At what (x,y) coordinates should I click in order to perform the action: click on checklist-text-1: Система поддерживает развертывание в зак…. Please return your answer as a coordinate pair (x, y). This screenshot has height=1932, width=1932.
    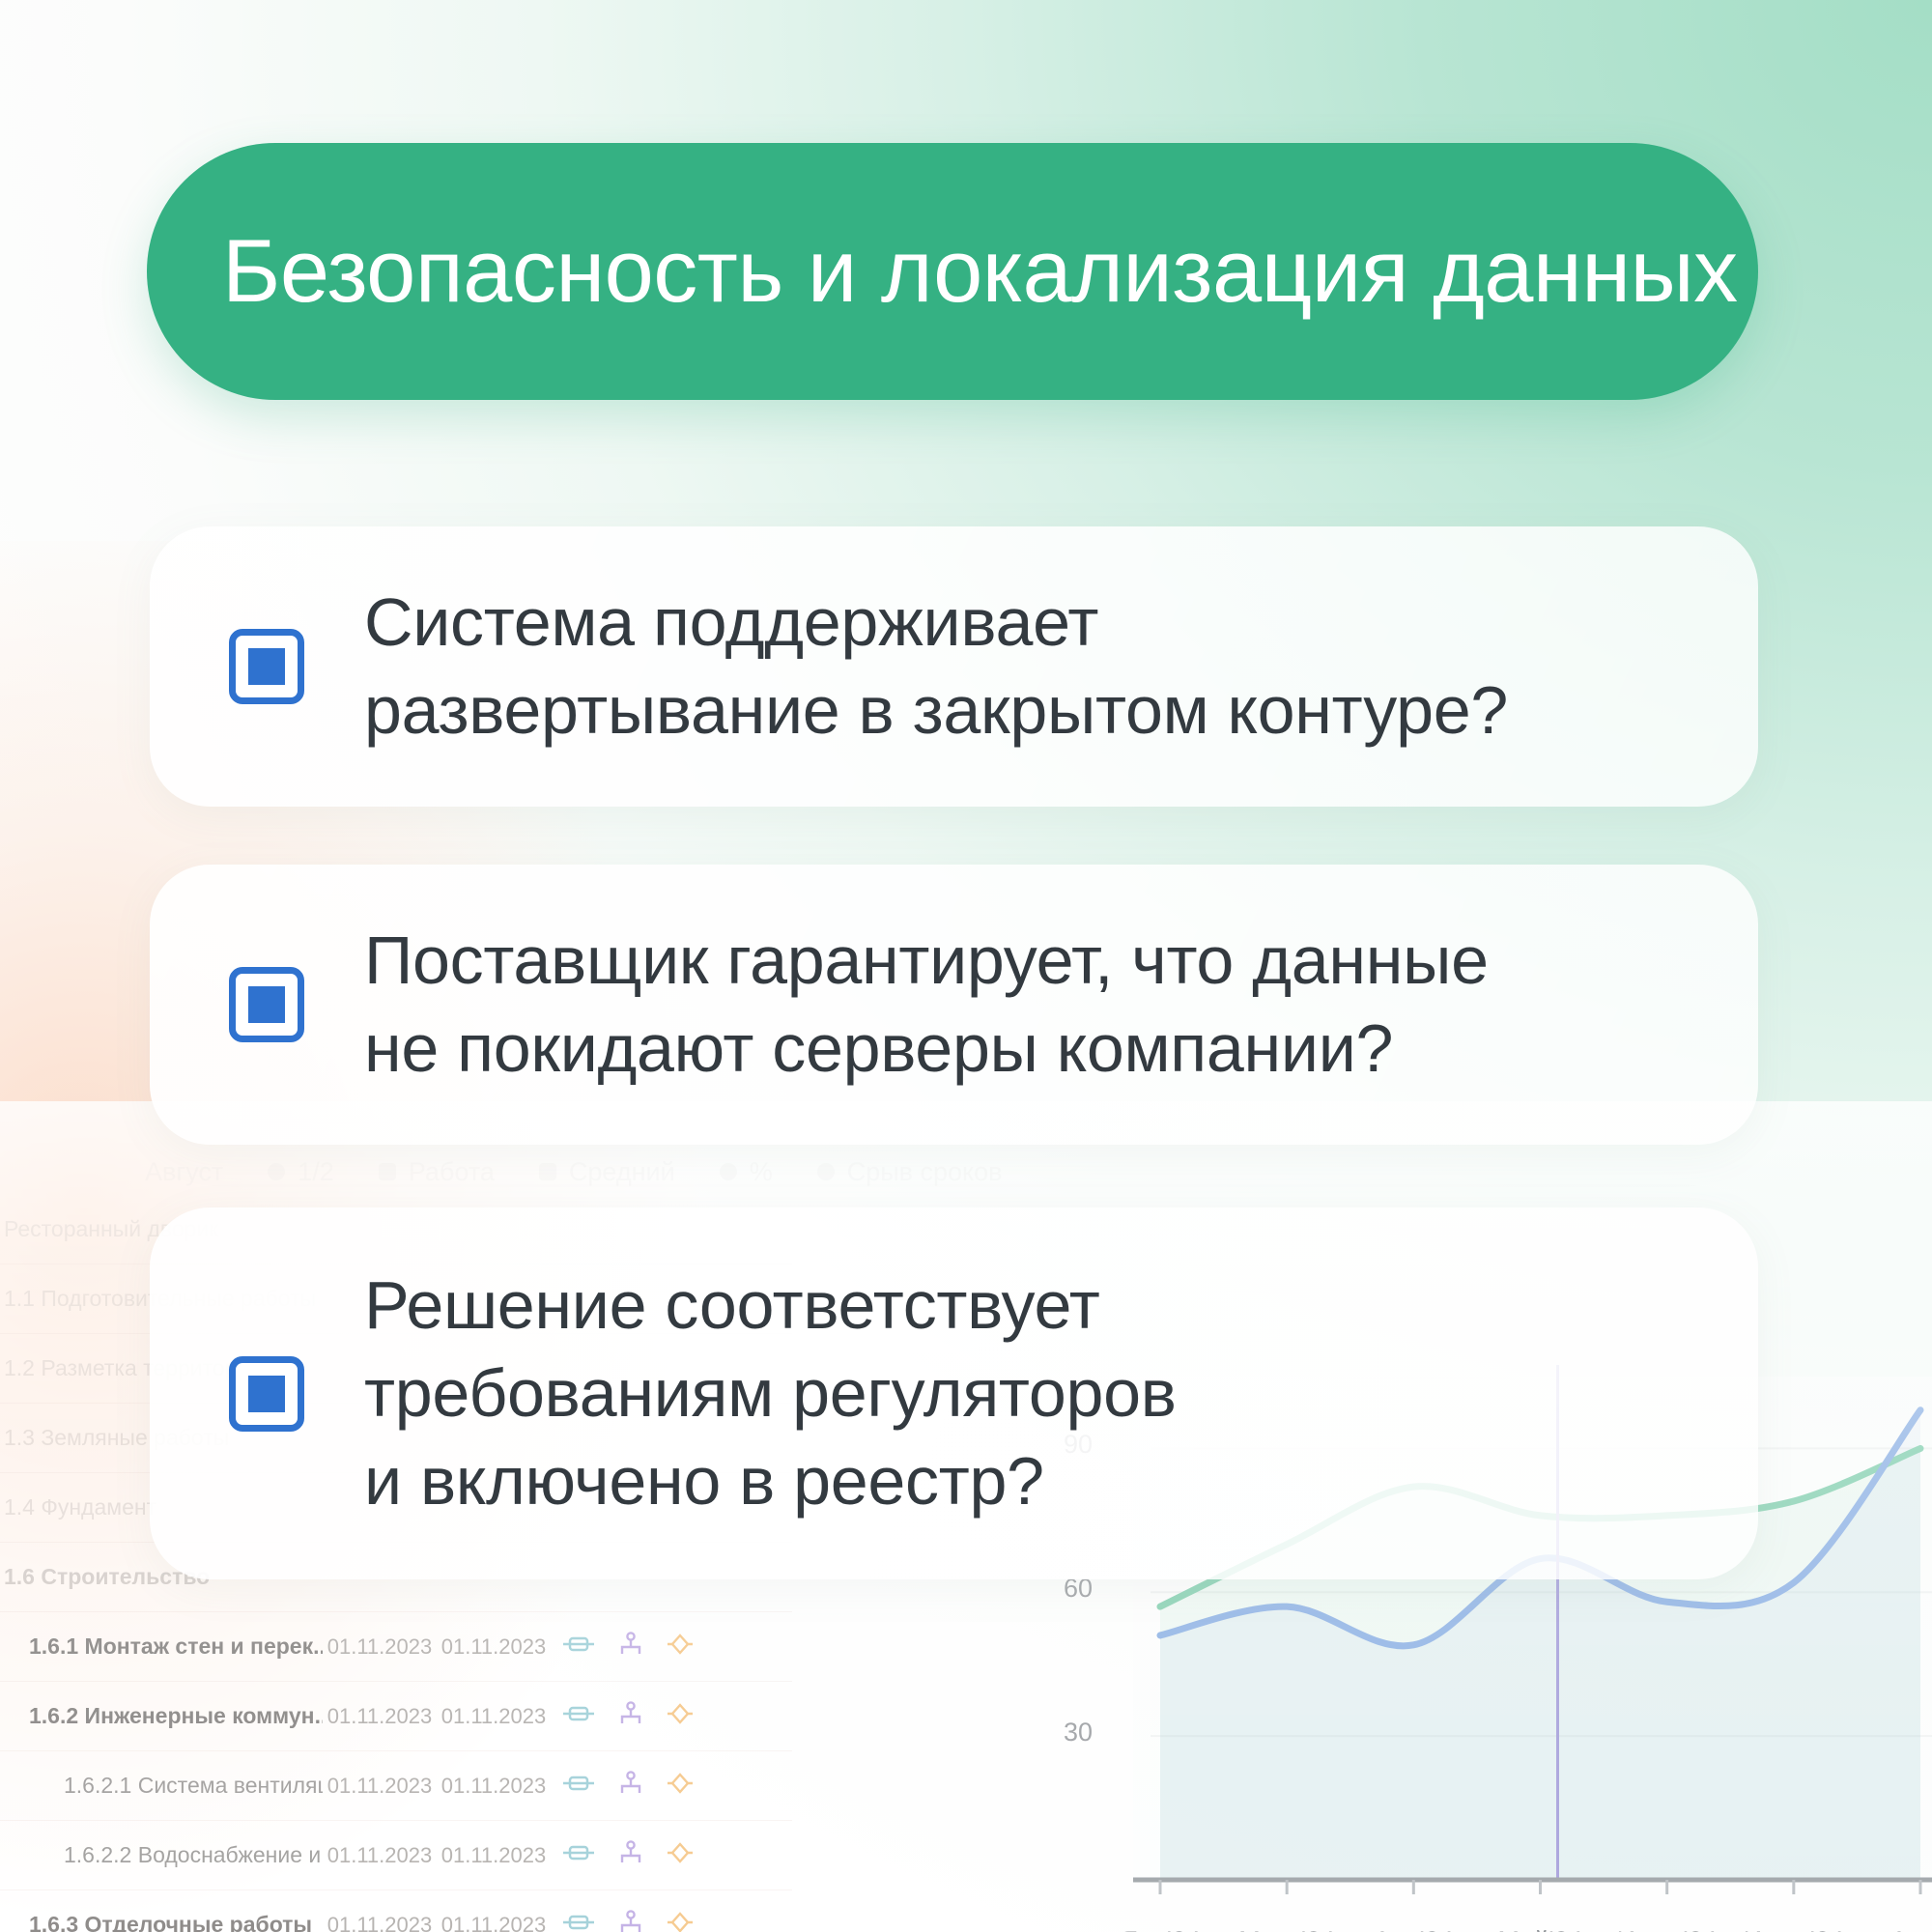
    Looking at the image, I should click on (936, 666).